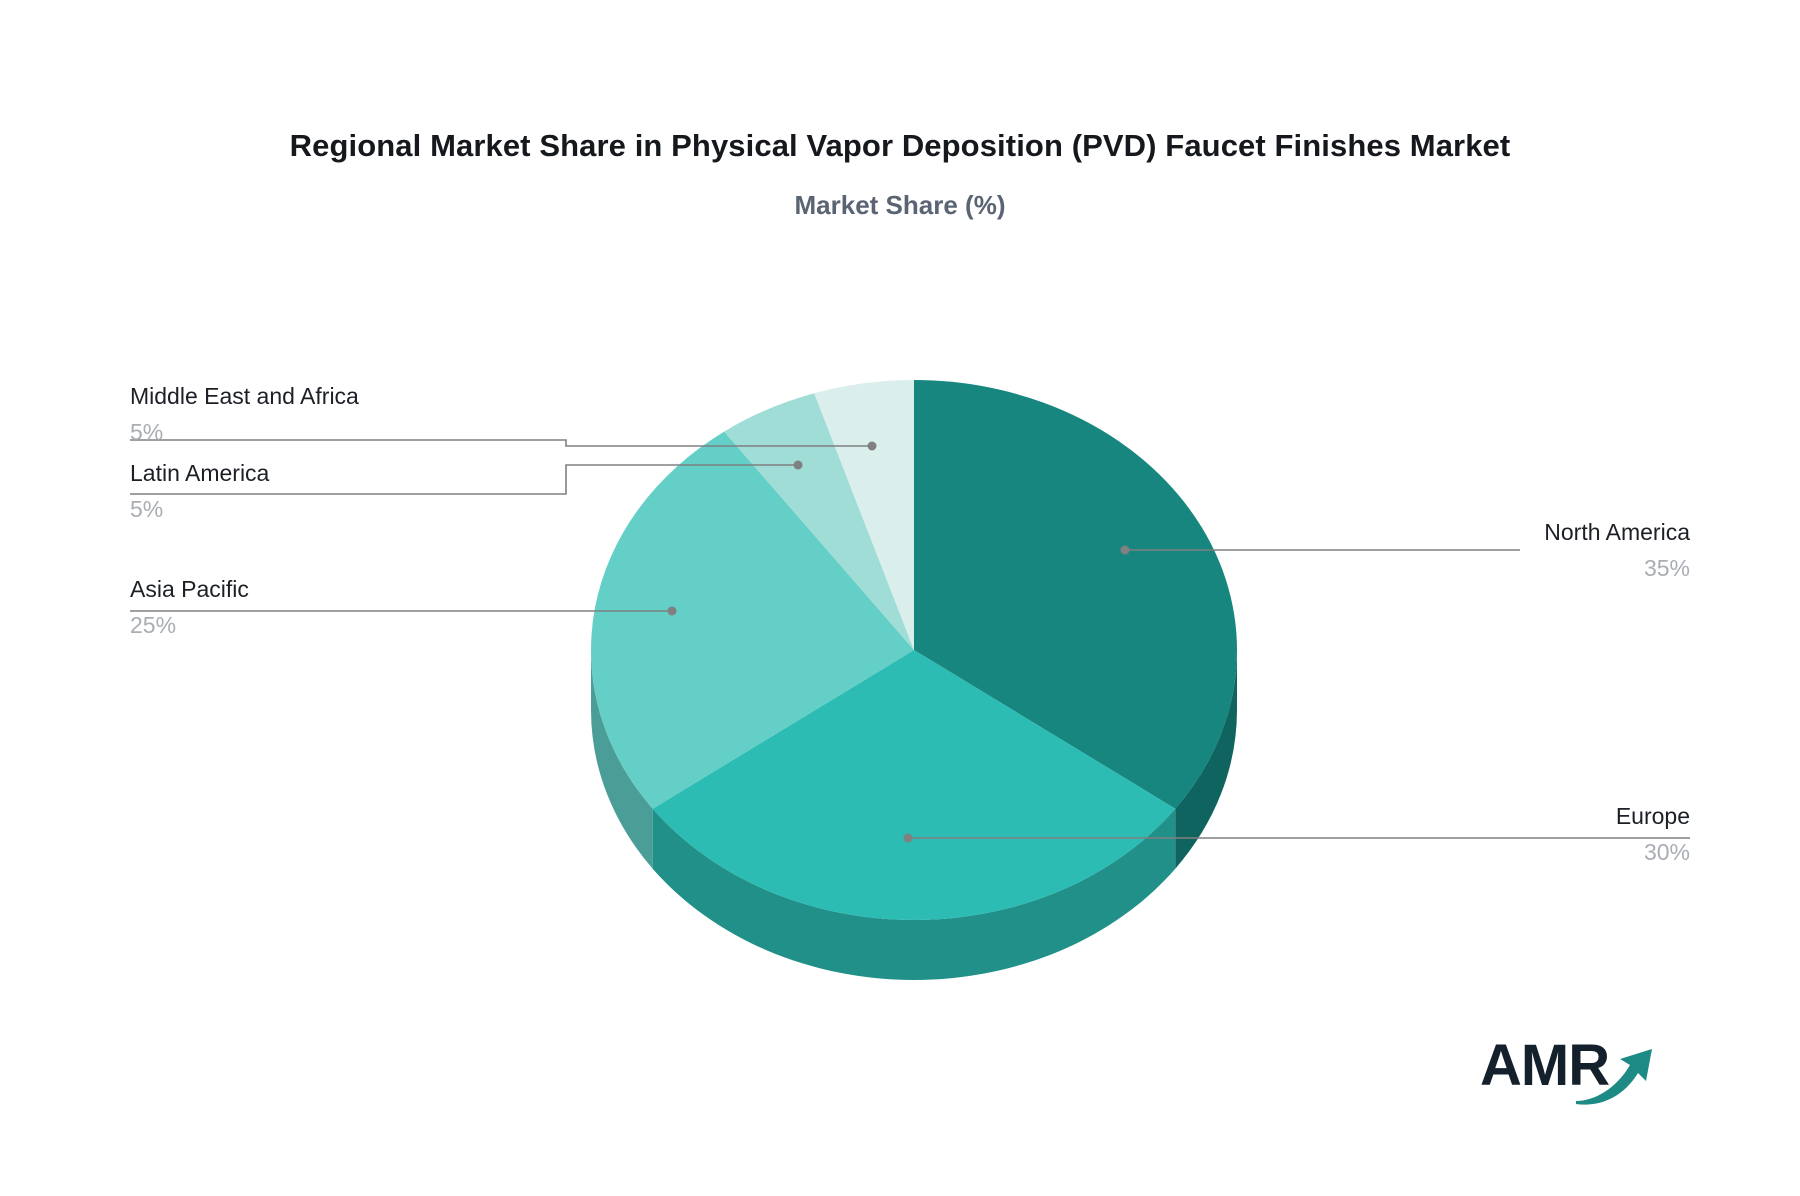 This screenshot has height=1196, width=1800. Describe the element at coordinates (147, 509) in the screenshot. I see `callout-value-latin-america: 5%` at that location.